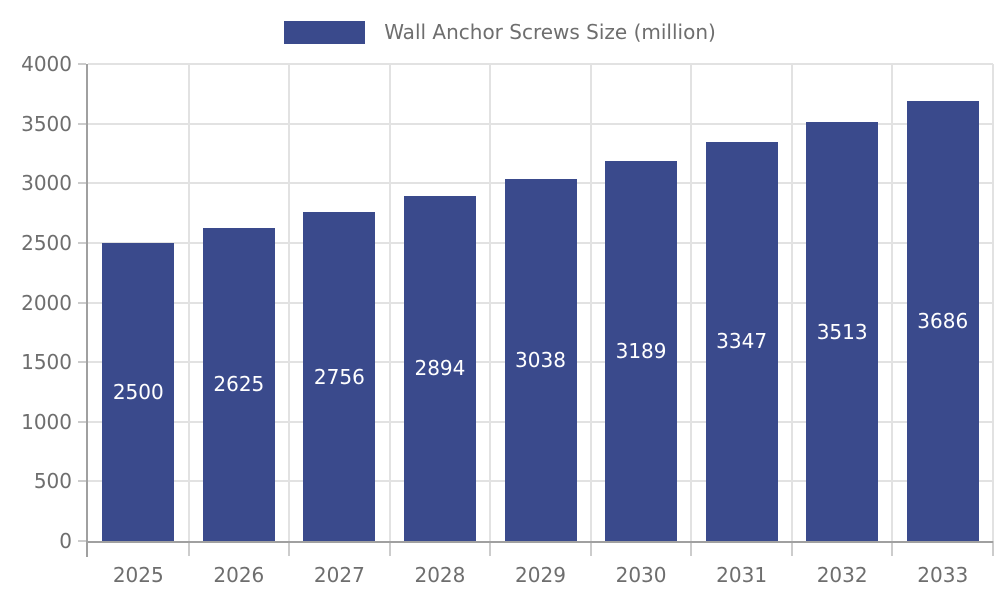  I want to click on bar: 3189, so click(641, 350).